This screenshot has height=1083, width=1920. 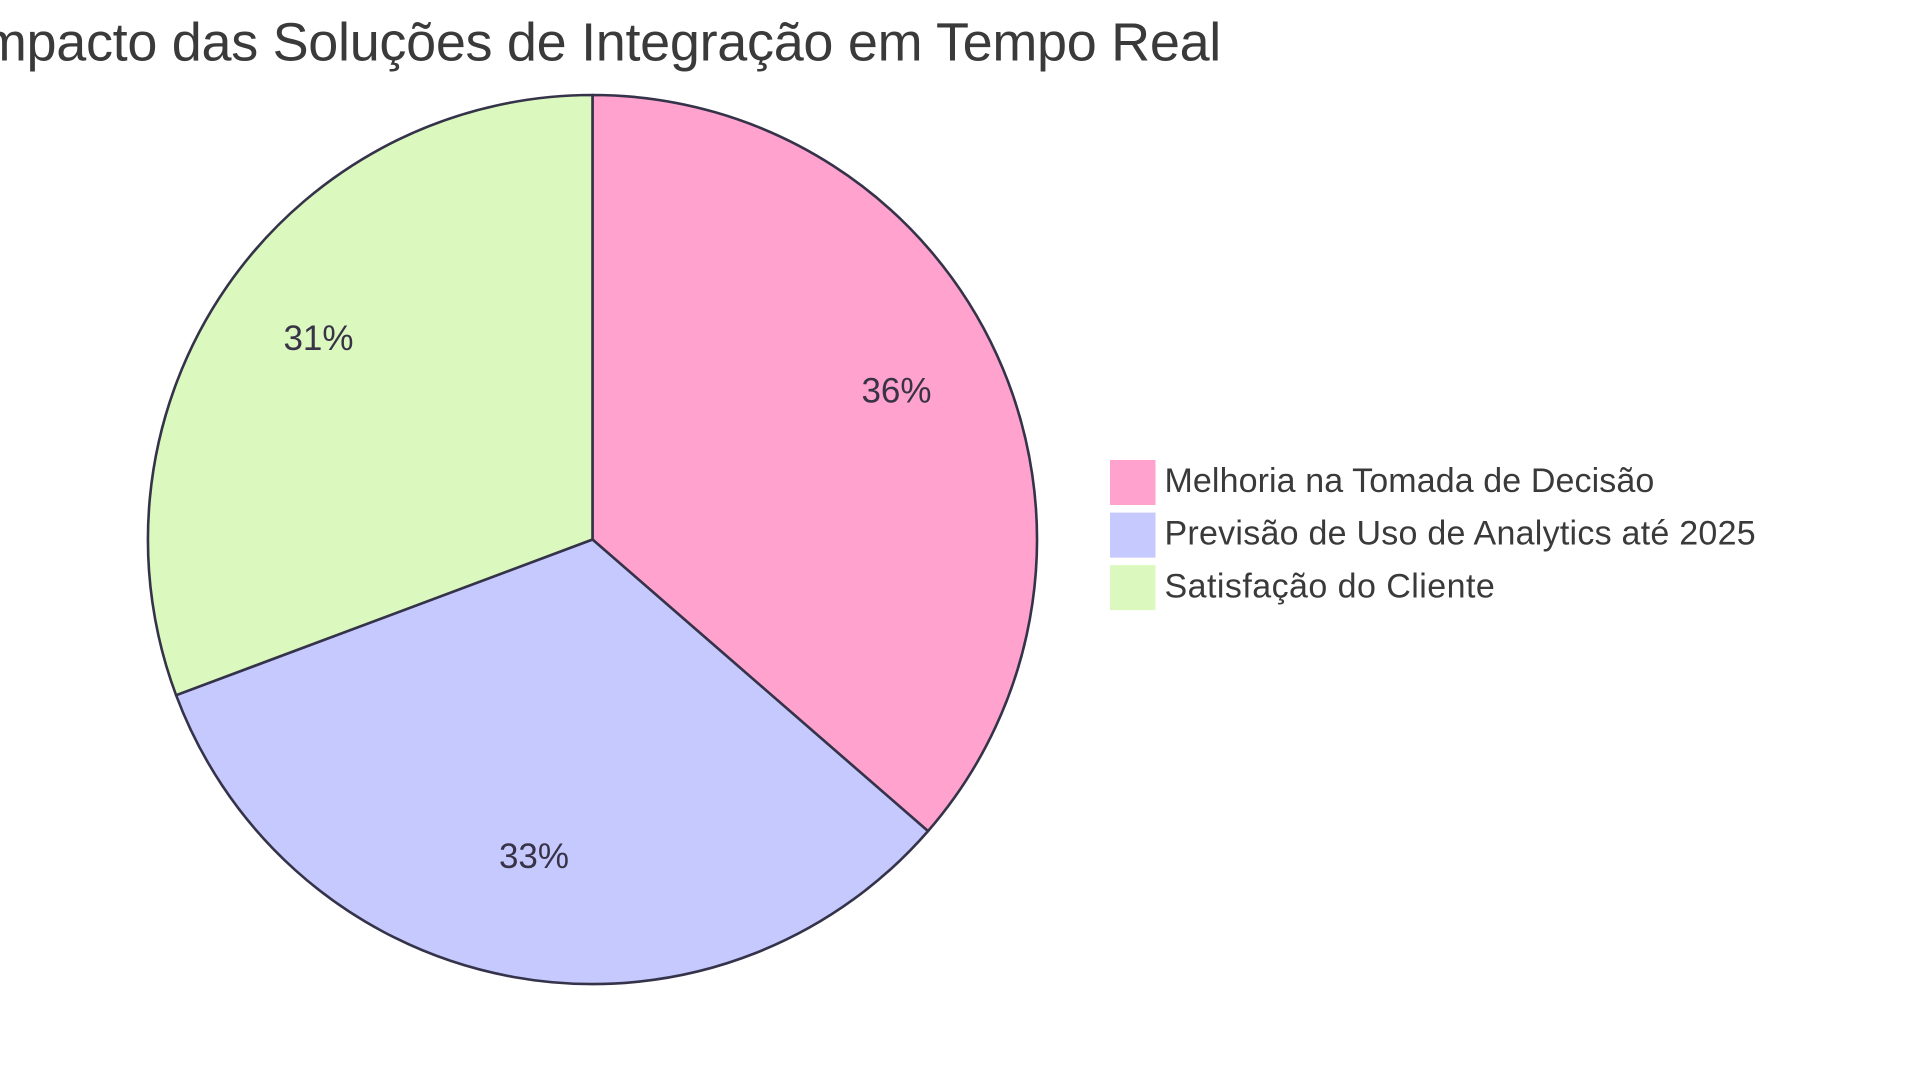 What do you see at coordinates (1410, 481) in the screenshot?
I see `svg-text: Melhoria na Tomada de Decisão` at bounding box center [1410, 481].